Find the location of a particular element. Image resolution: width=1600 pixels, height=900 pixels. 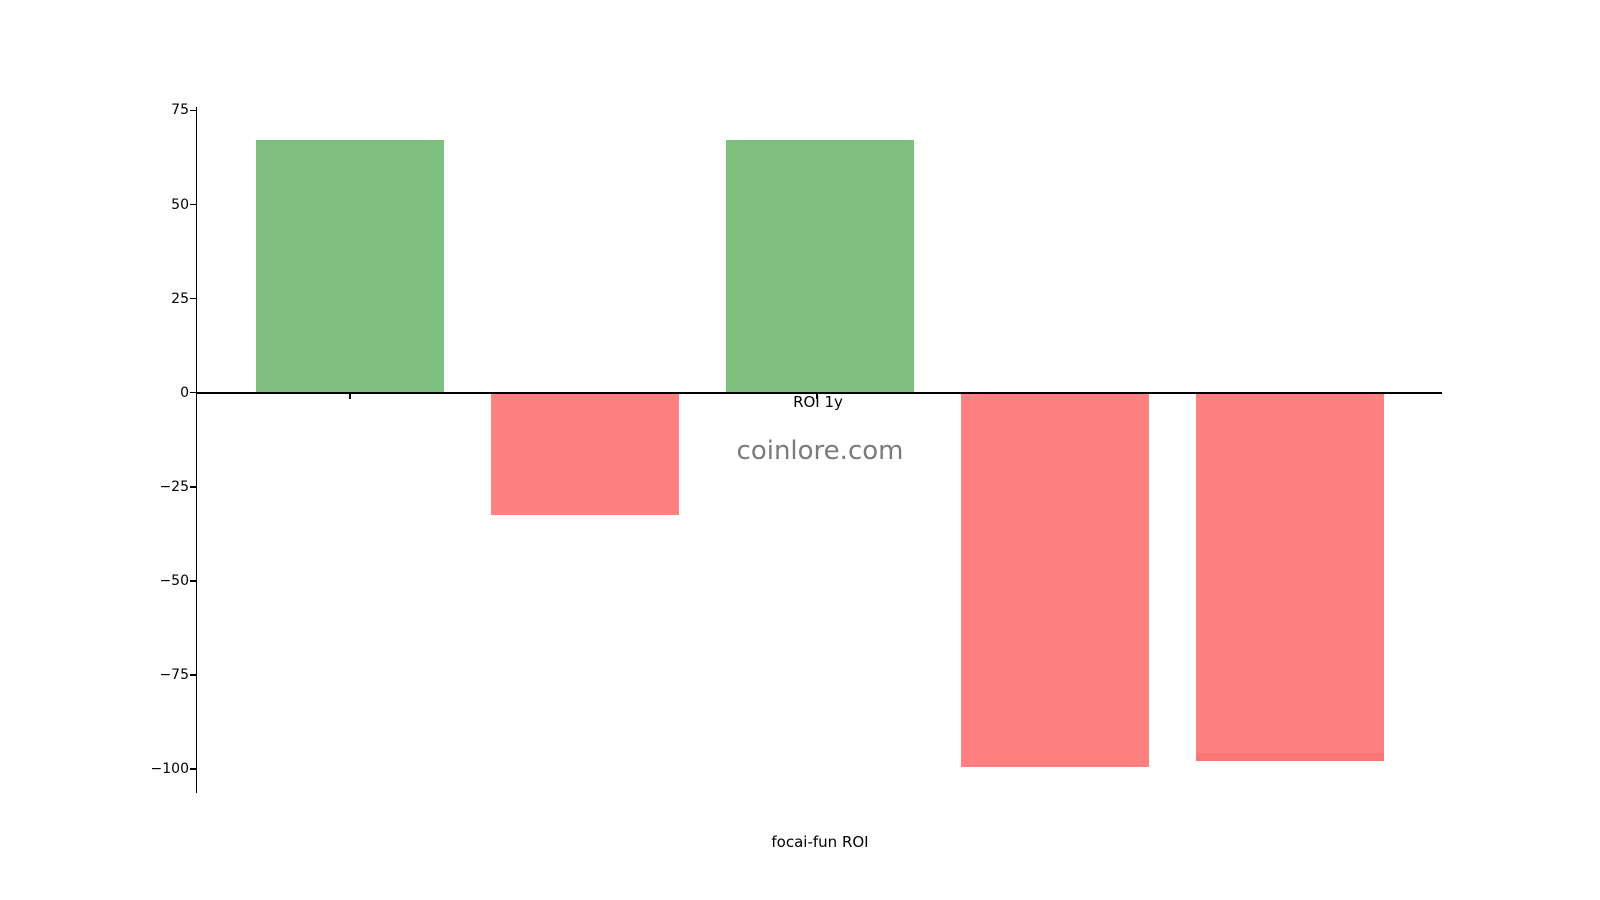

y-tick-label: 75 is located at coordinates (180, 110).